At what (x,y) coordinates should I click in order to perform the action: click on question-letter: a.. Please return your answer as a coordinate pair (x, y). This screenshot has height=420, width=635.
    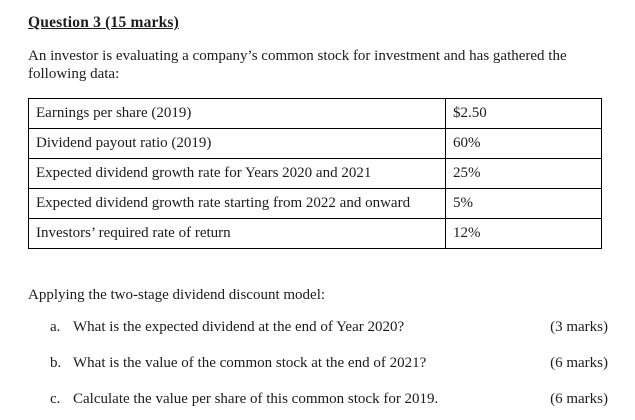
    Looking at the image, I should click on (55, 327).